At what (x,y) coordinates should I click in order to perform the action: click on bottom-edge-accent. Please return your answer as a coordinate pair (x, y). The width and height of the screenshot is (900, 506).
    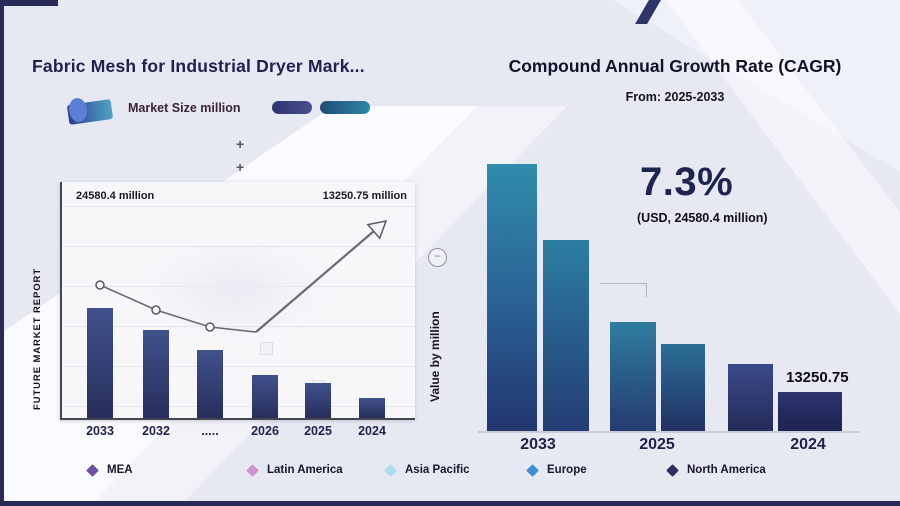
    Looking at the image, I should click on (450, 503).